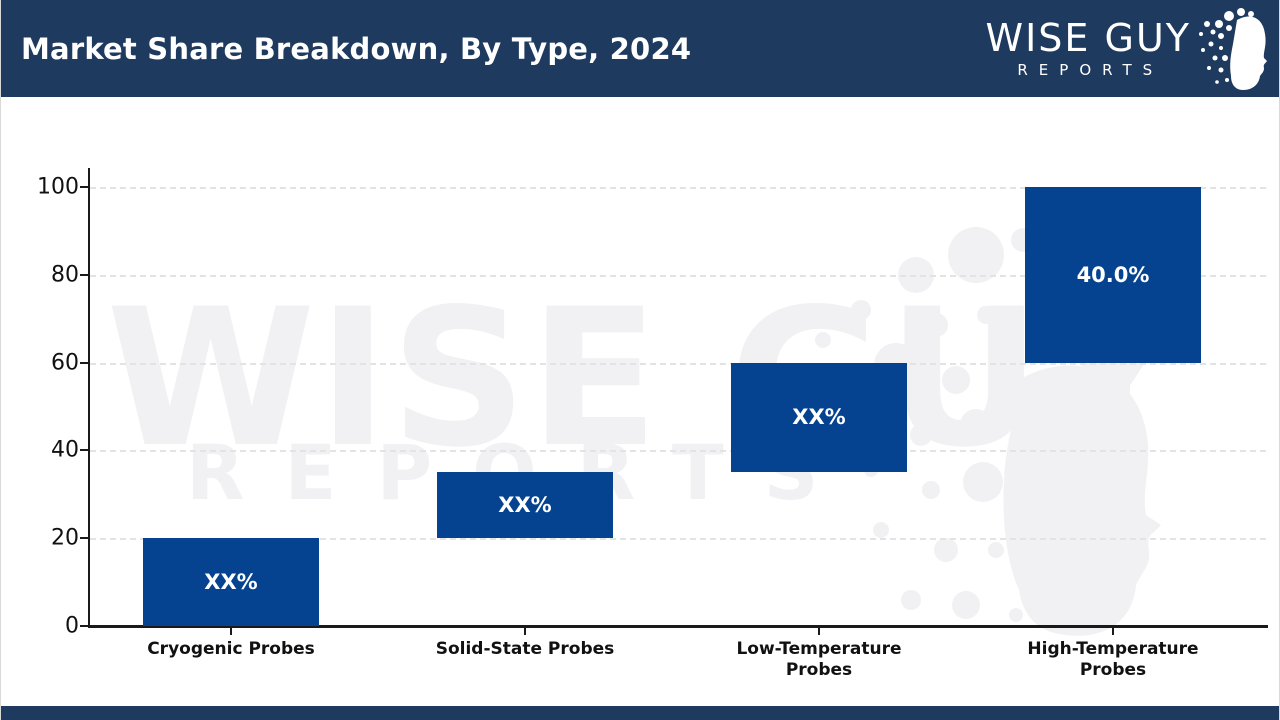 The image size is (1280, 720). What do you see at coordinates (231, 649) in the screenshot?
I see `x-category-label-cryogenic-probes: Cryogenic Probes` at bounding box center [231, 649].